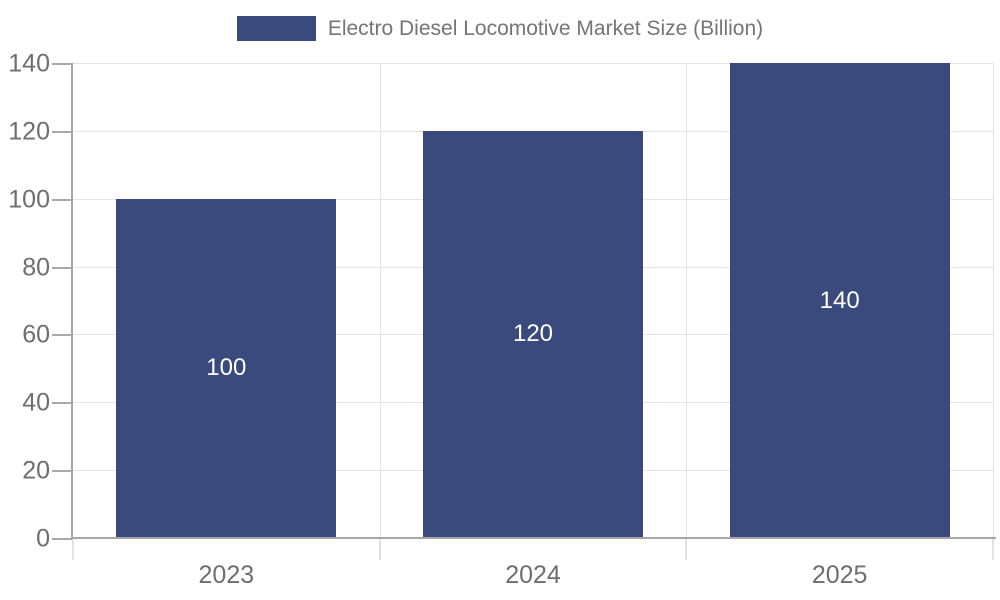 The height and width of the screenshot is (600, 1000). Describe the element at coordinates (29, 63) in the screenshot. I see `y-axis-label: 140` at that location.